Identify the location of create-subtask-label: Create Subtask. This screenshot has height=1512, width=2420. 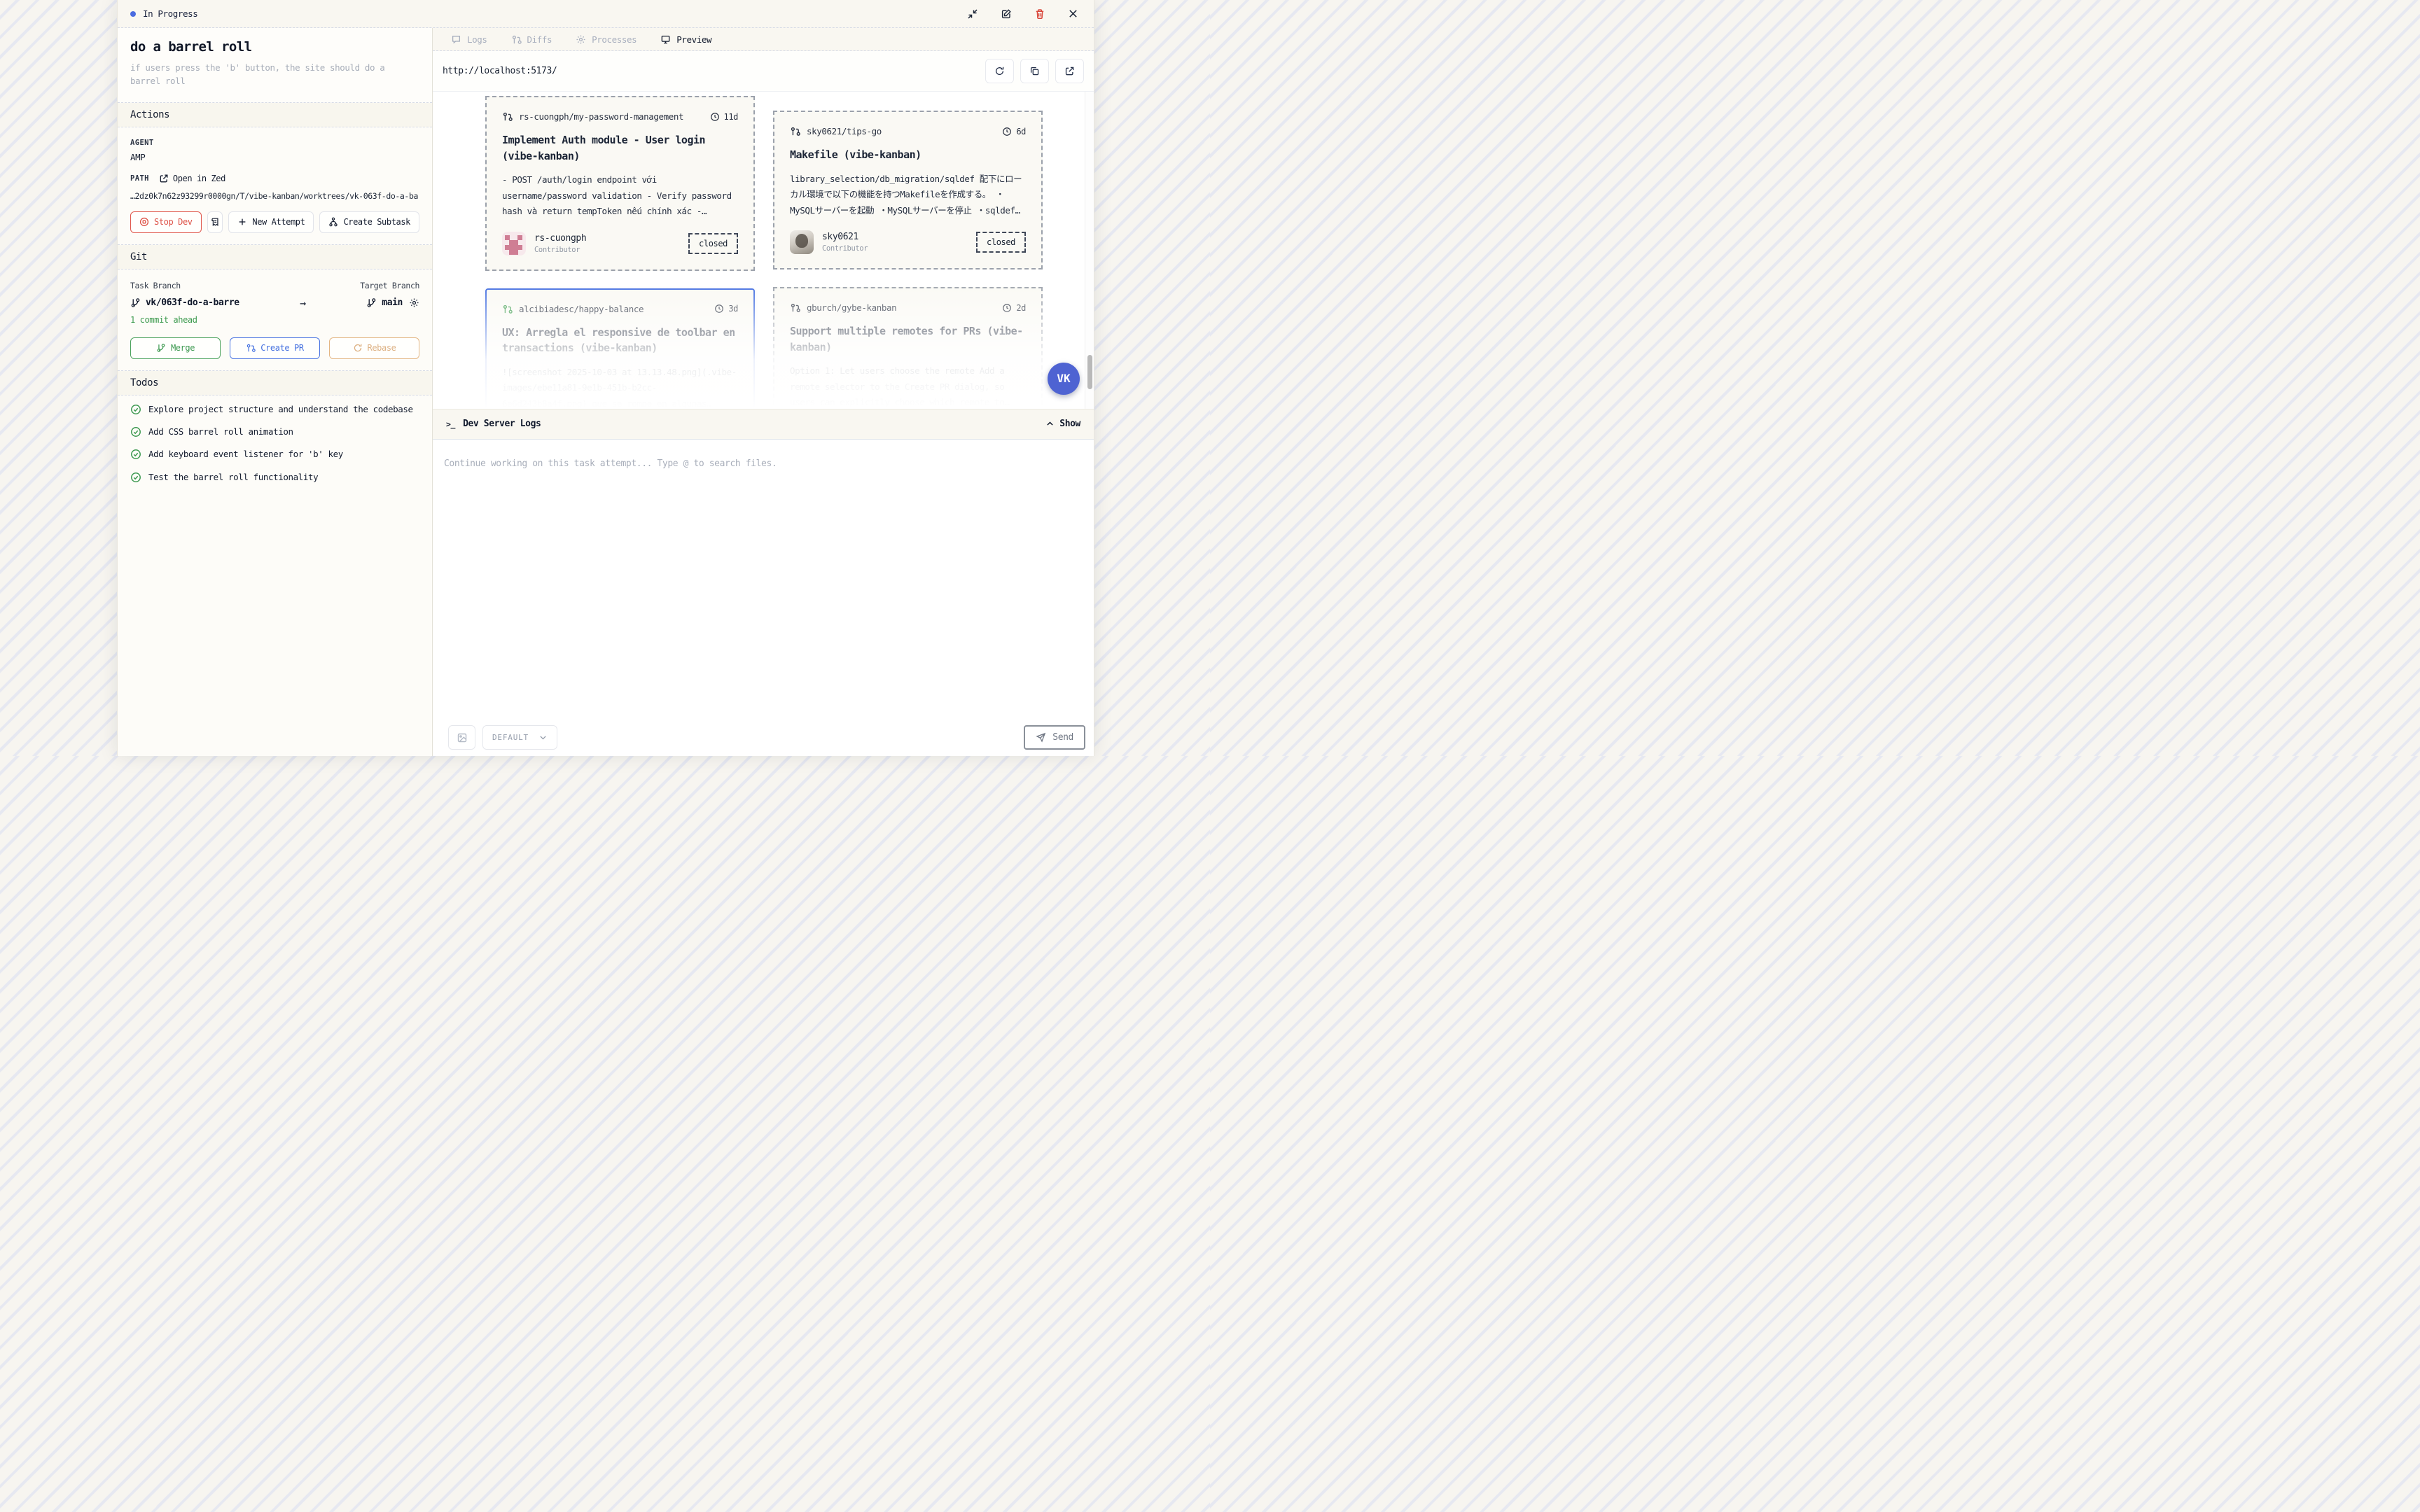
(376, 222).